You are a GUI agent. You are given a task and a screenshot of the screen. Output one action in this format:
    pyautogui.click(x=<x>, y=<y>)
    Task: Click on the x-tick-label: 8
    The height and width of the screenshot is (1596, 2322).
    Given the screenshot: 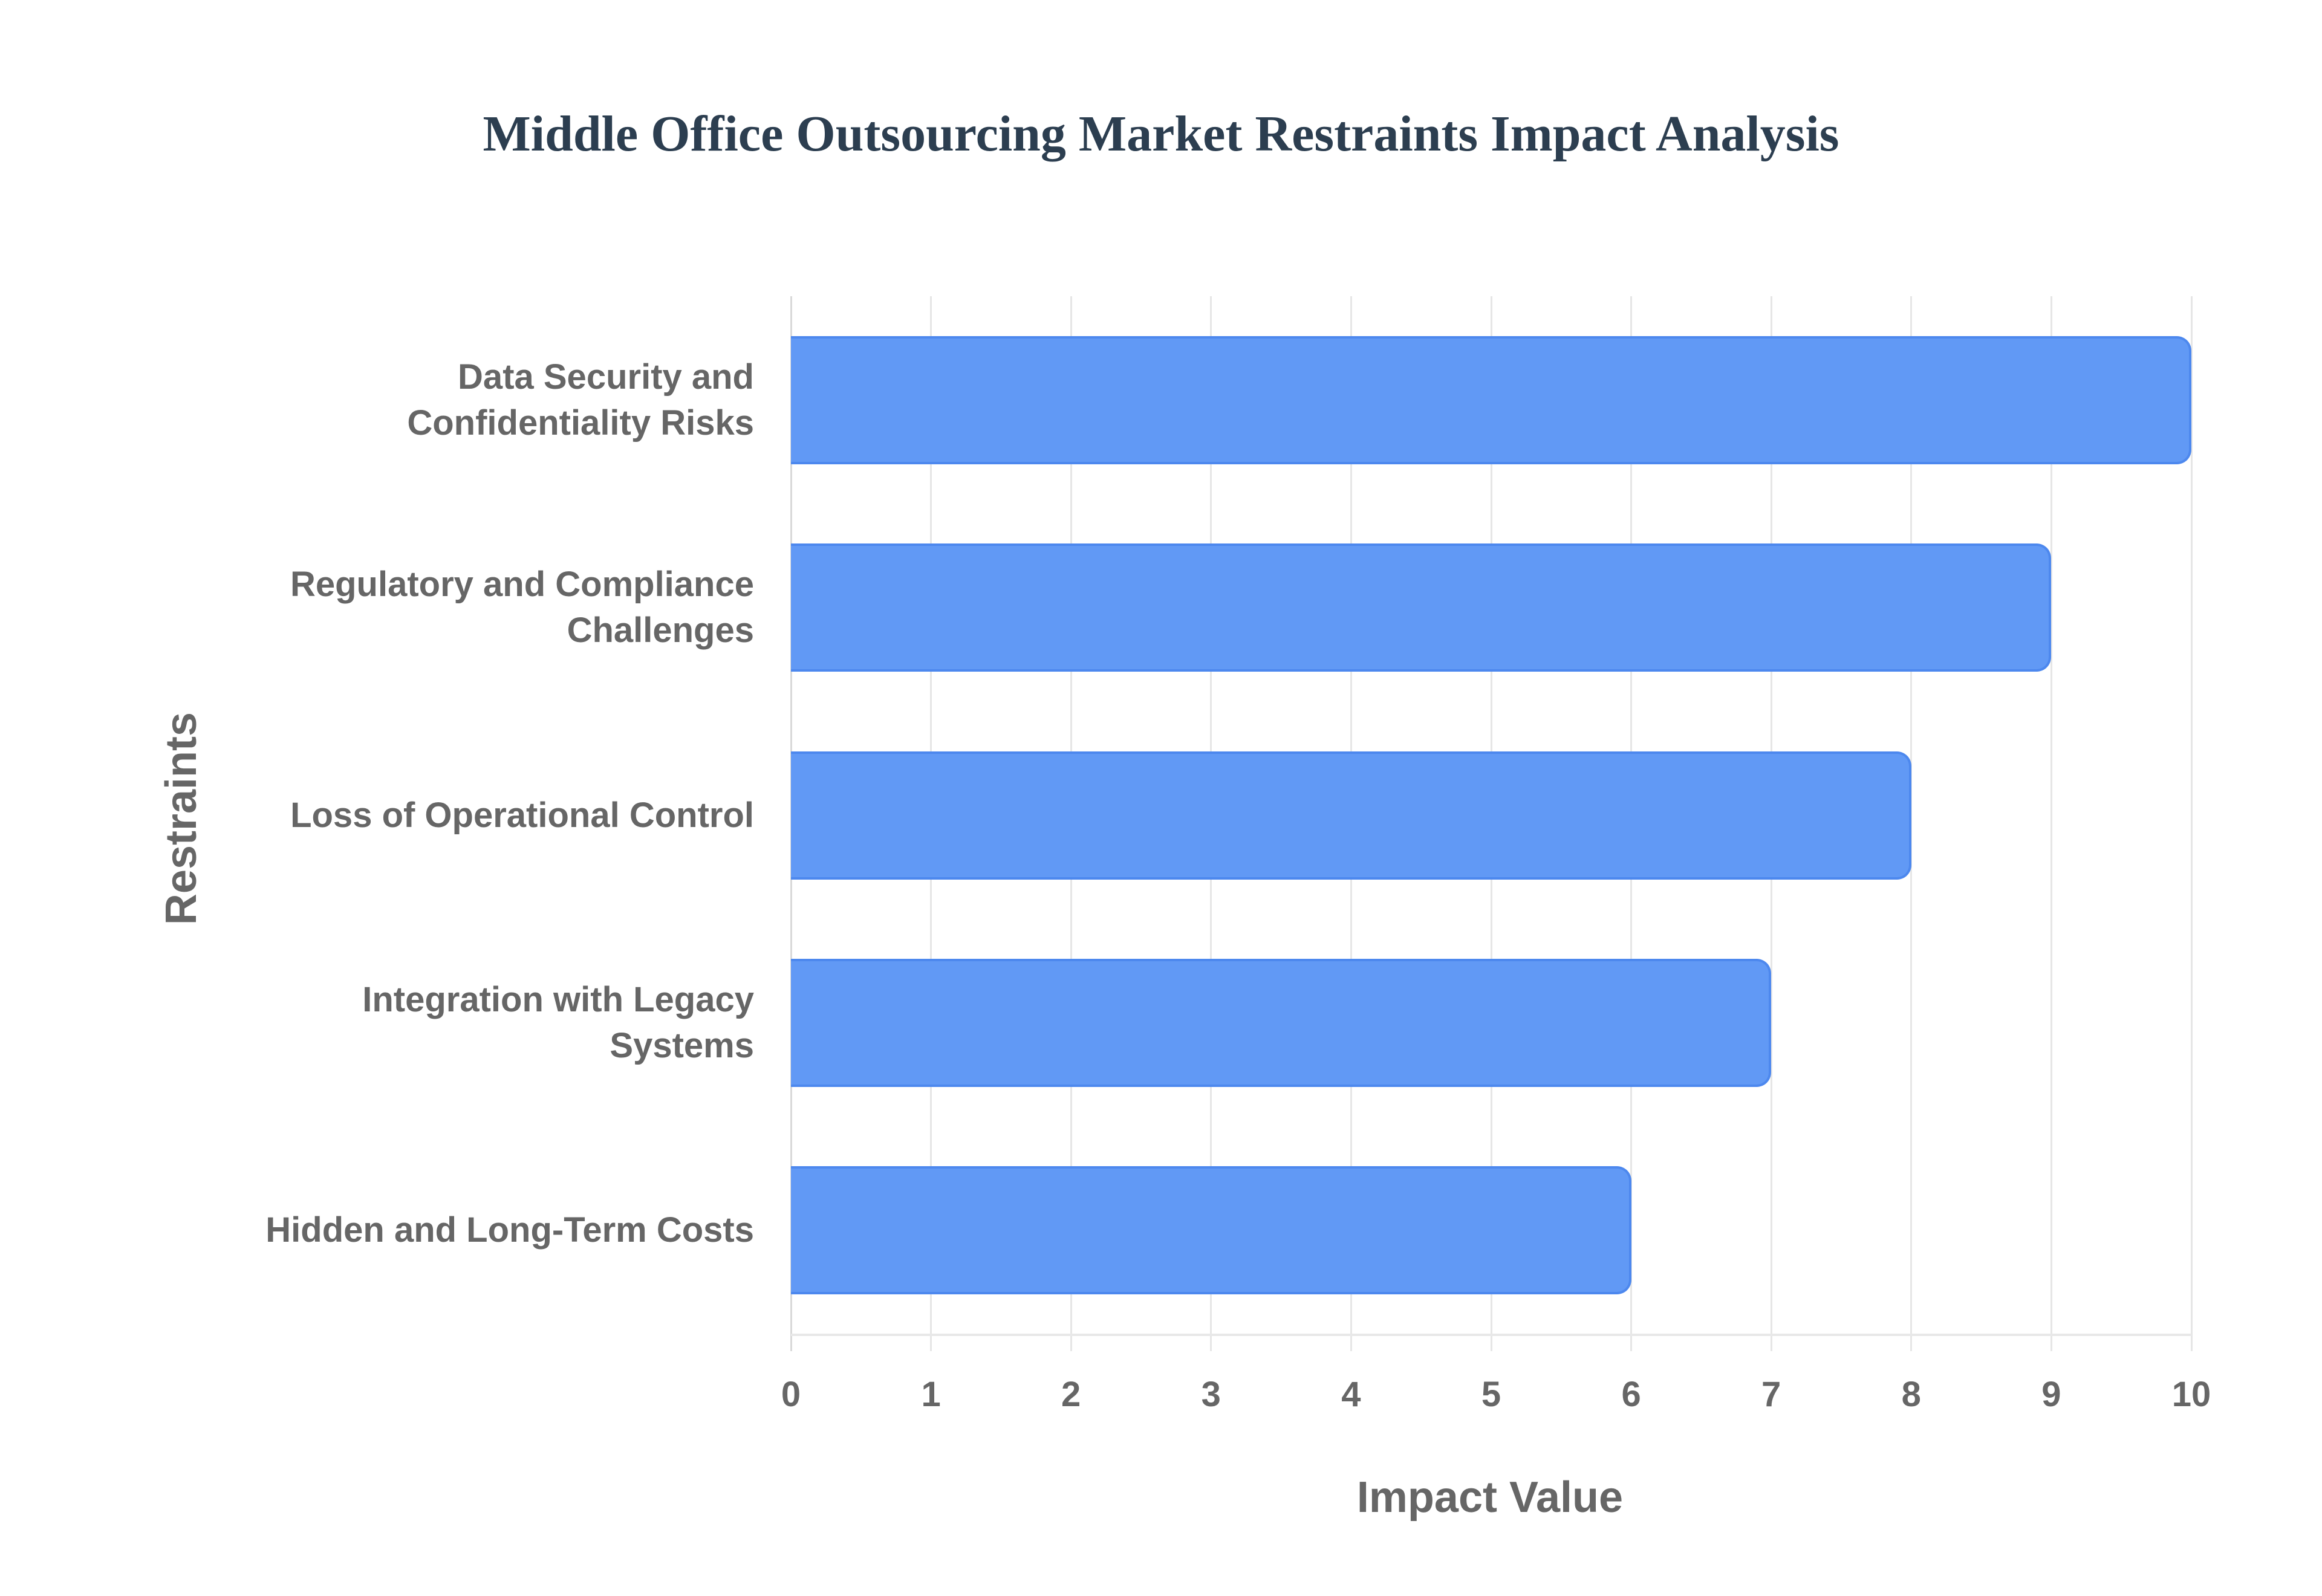 What is the action you would take?
    pyautogui.click(x=1911, y=1394)
    